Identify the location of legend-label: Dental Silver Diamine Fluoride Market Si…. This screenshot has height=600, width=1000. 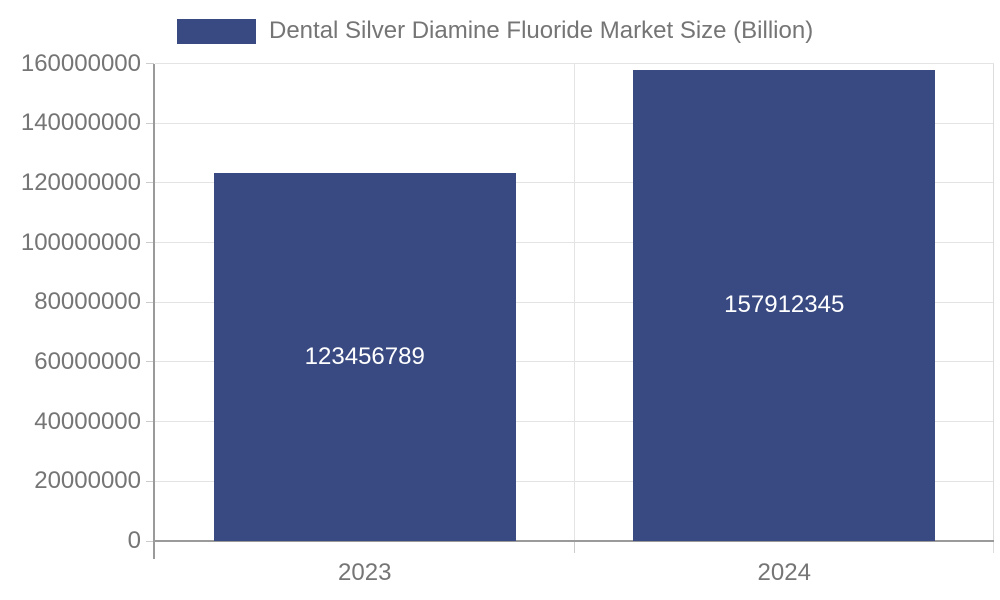
(541, 30).